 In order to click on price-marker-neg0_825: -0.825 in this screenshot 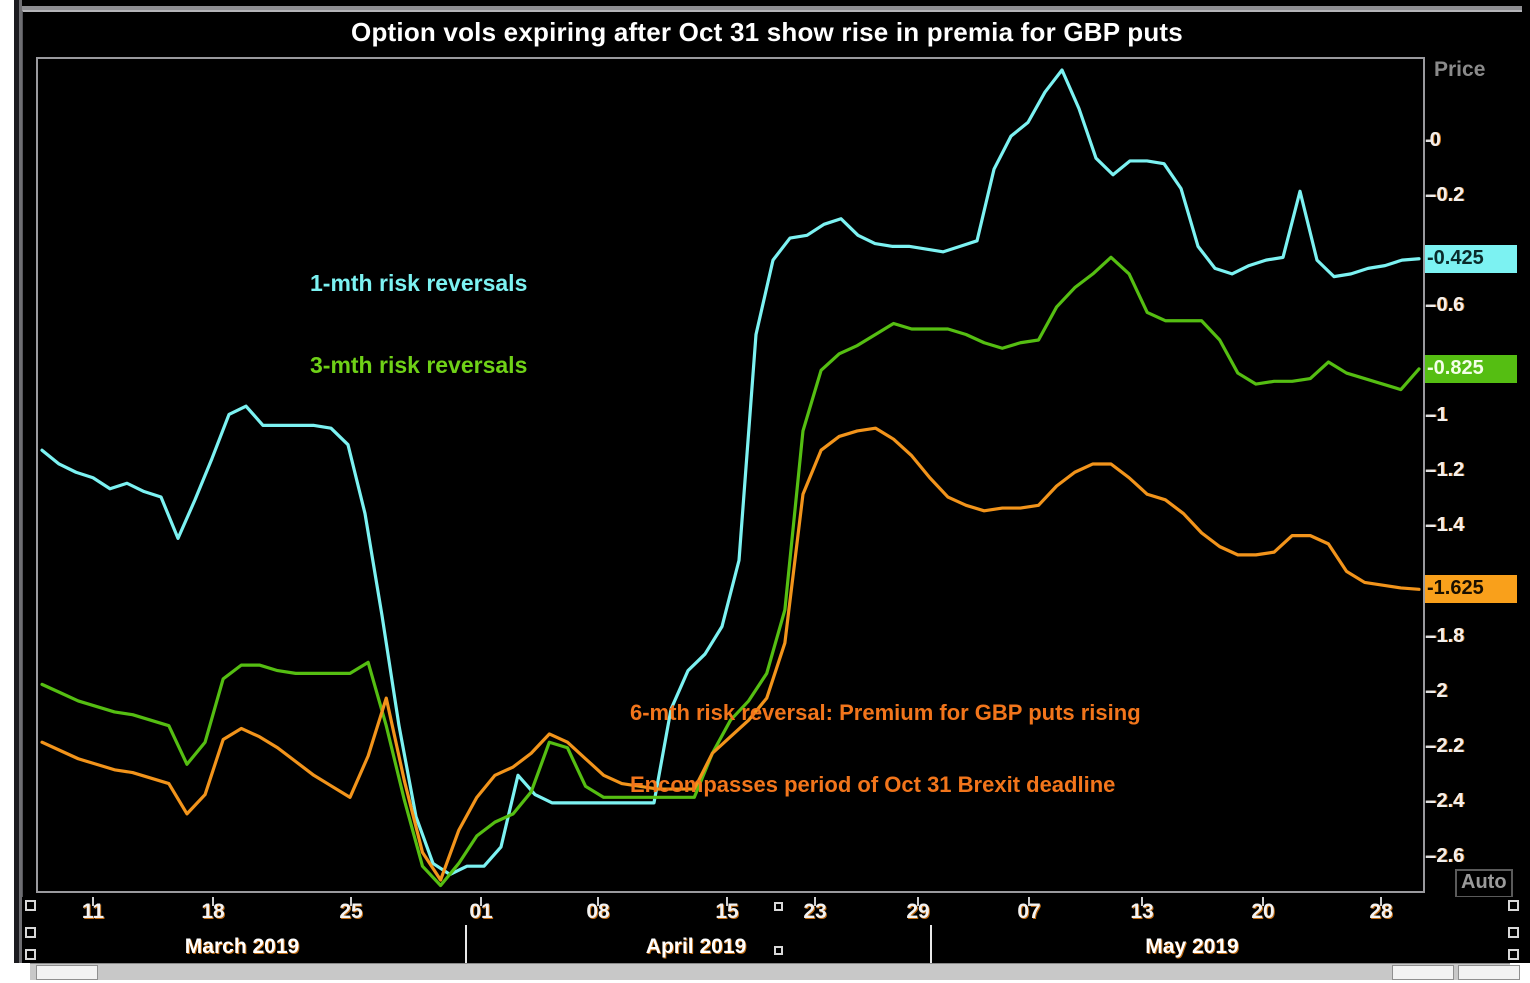, I will do `click(1471, 368)`.